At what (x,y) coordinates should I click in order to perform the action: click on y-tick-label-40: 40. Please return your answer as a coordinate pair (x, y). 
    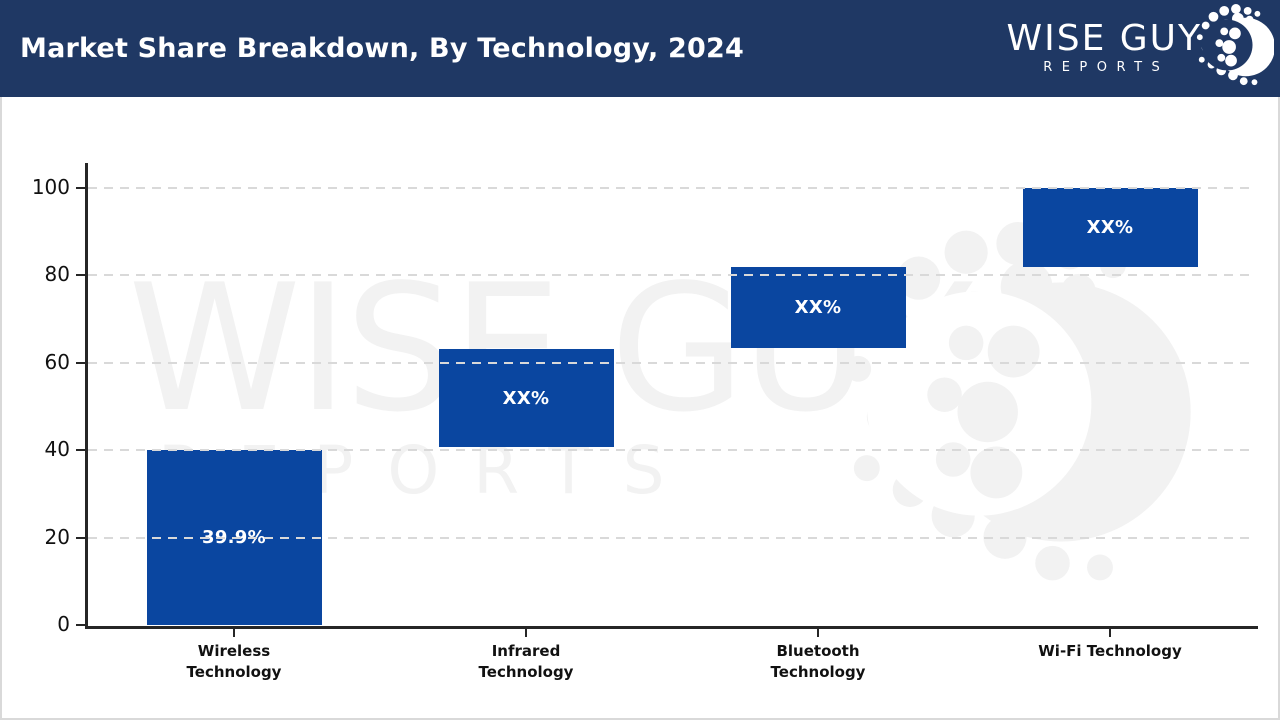
    Looking at the image, I should click on (57, 449).